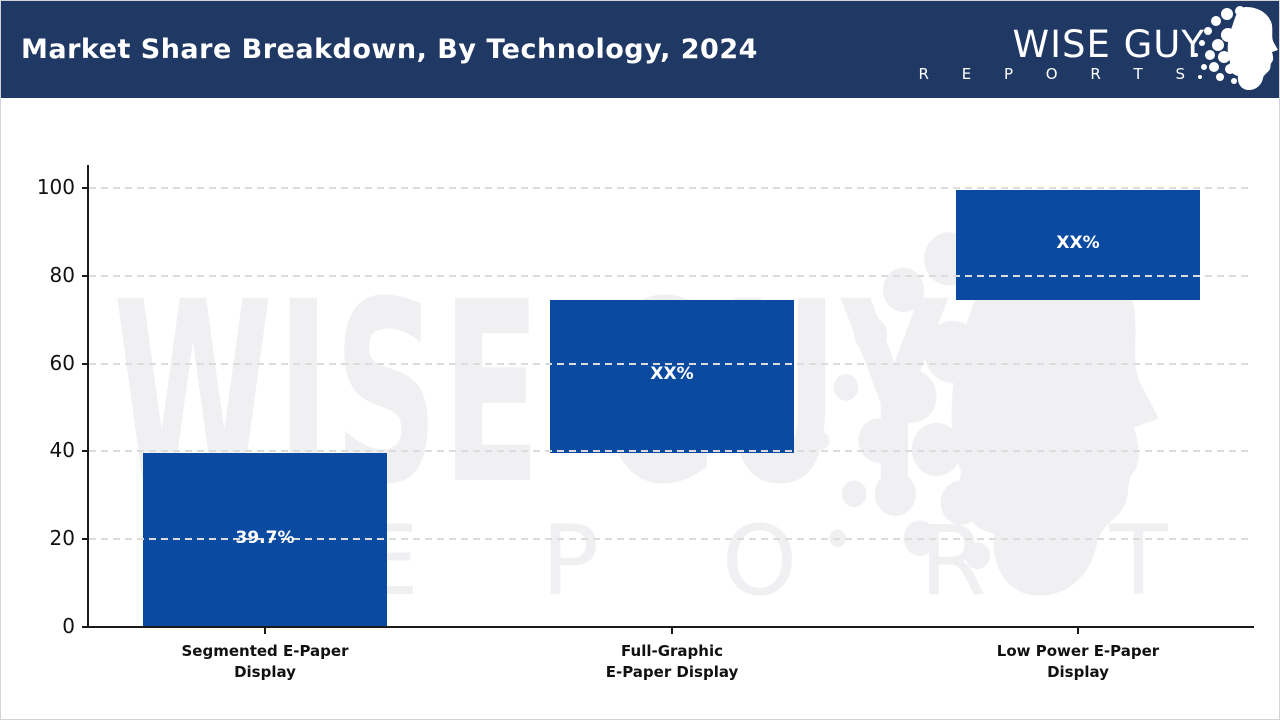 The image size is (1280, 720). I want to click on logo-reports-text: R E P O R T S, so click(1058, 74).